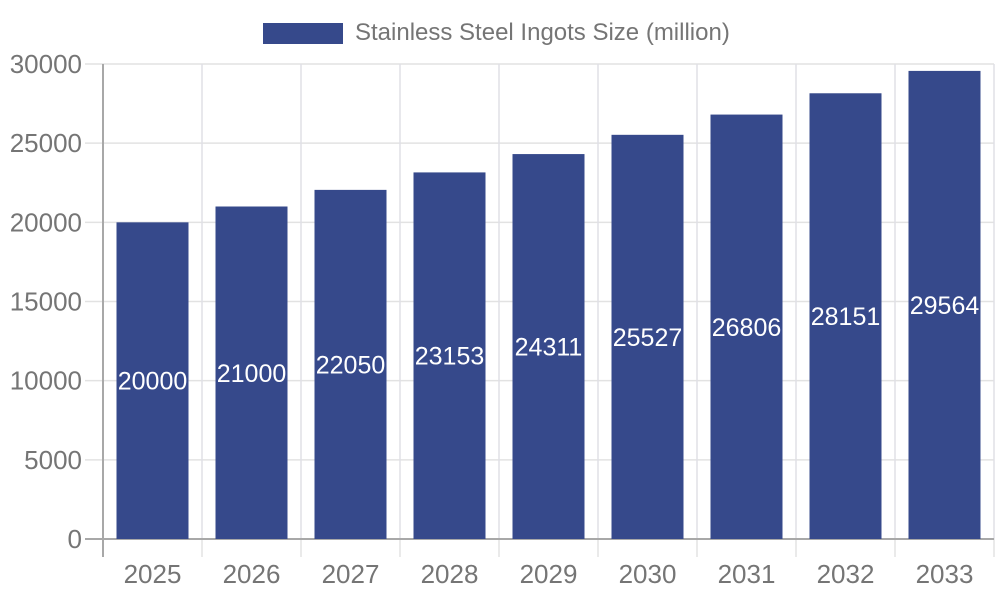 The image size is (1000, 600). I want to click on bar-2033, so click(944, 305).